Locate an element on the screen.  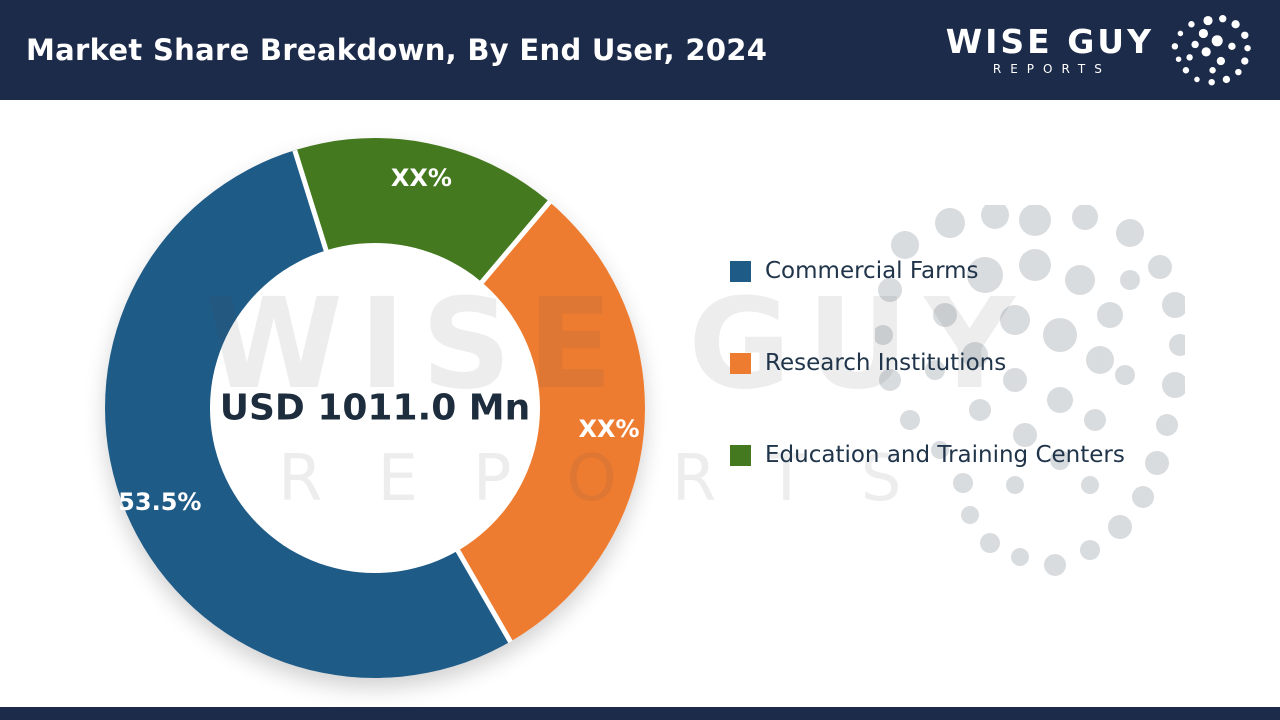
legend-swatch-education-training is located at coordinates (740, 455).